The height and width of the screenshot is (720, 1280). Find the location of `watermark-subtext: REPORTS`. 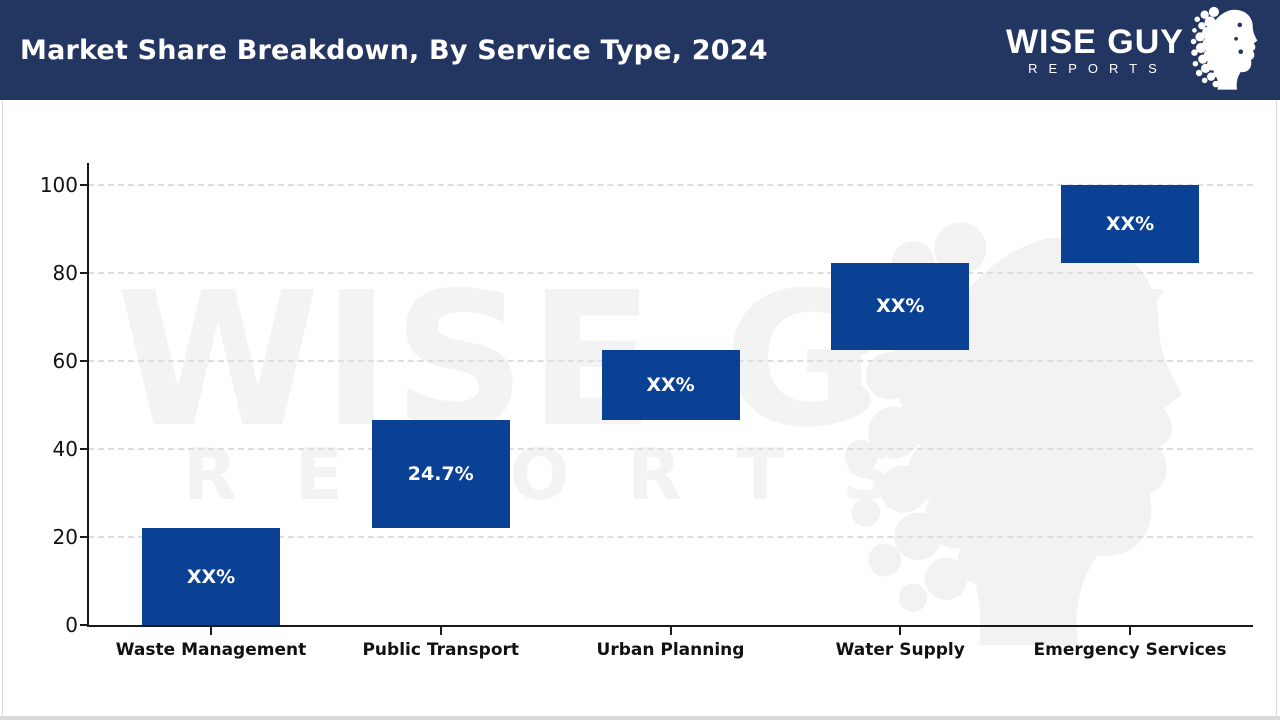

watermark-subtext: REPORTS is located at coordinates (567, 475).